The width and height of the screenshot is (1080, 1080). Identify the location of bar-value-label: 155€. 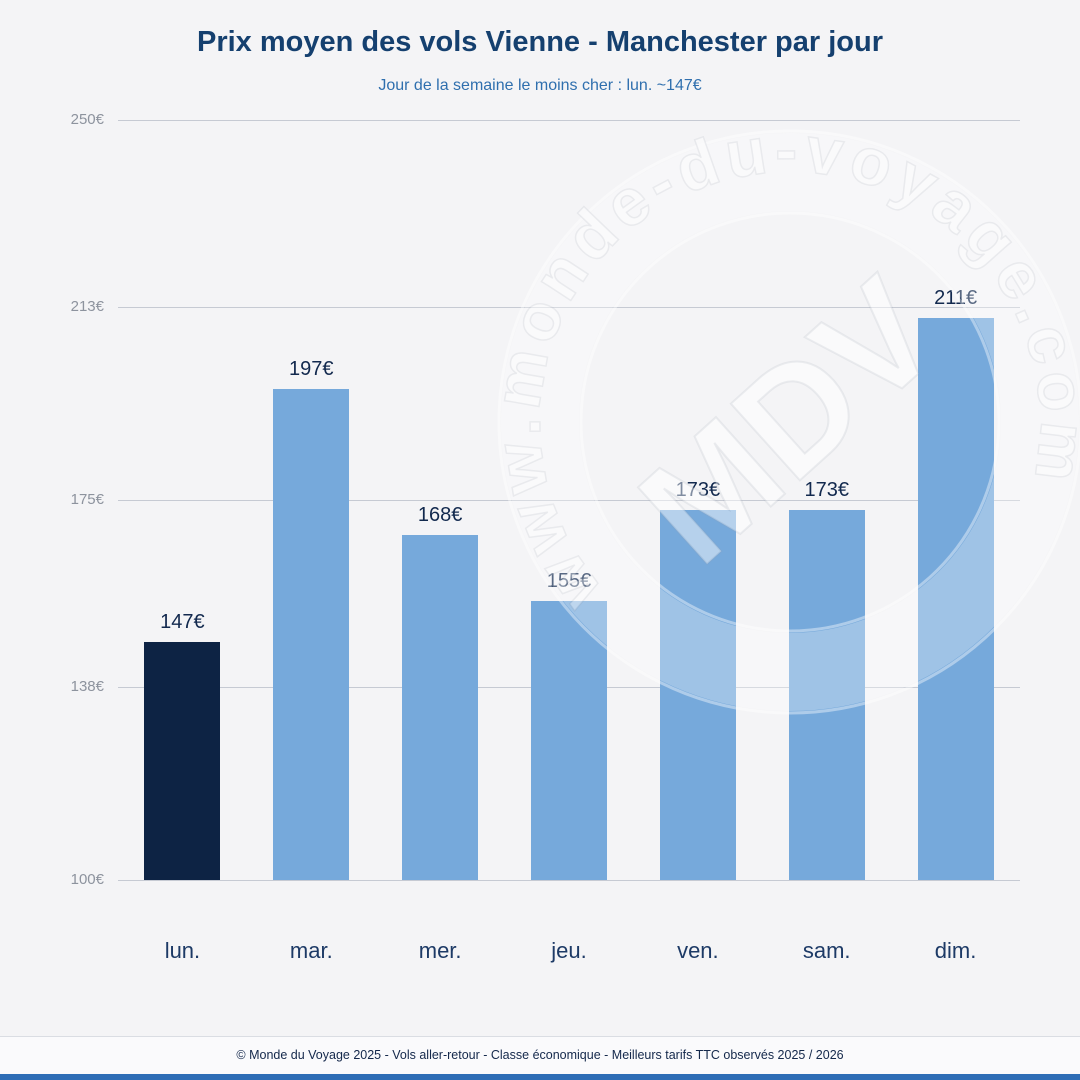
(569, 581).